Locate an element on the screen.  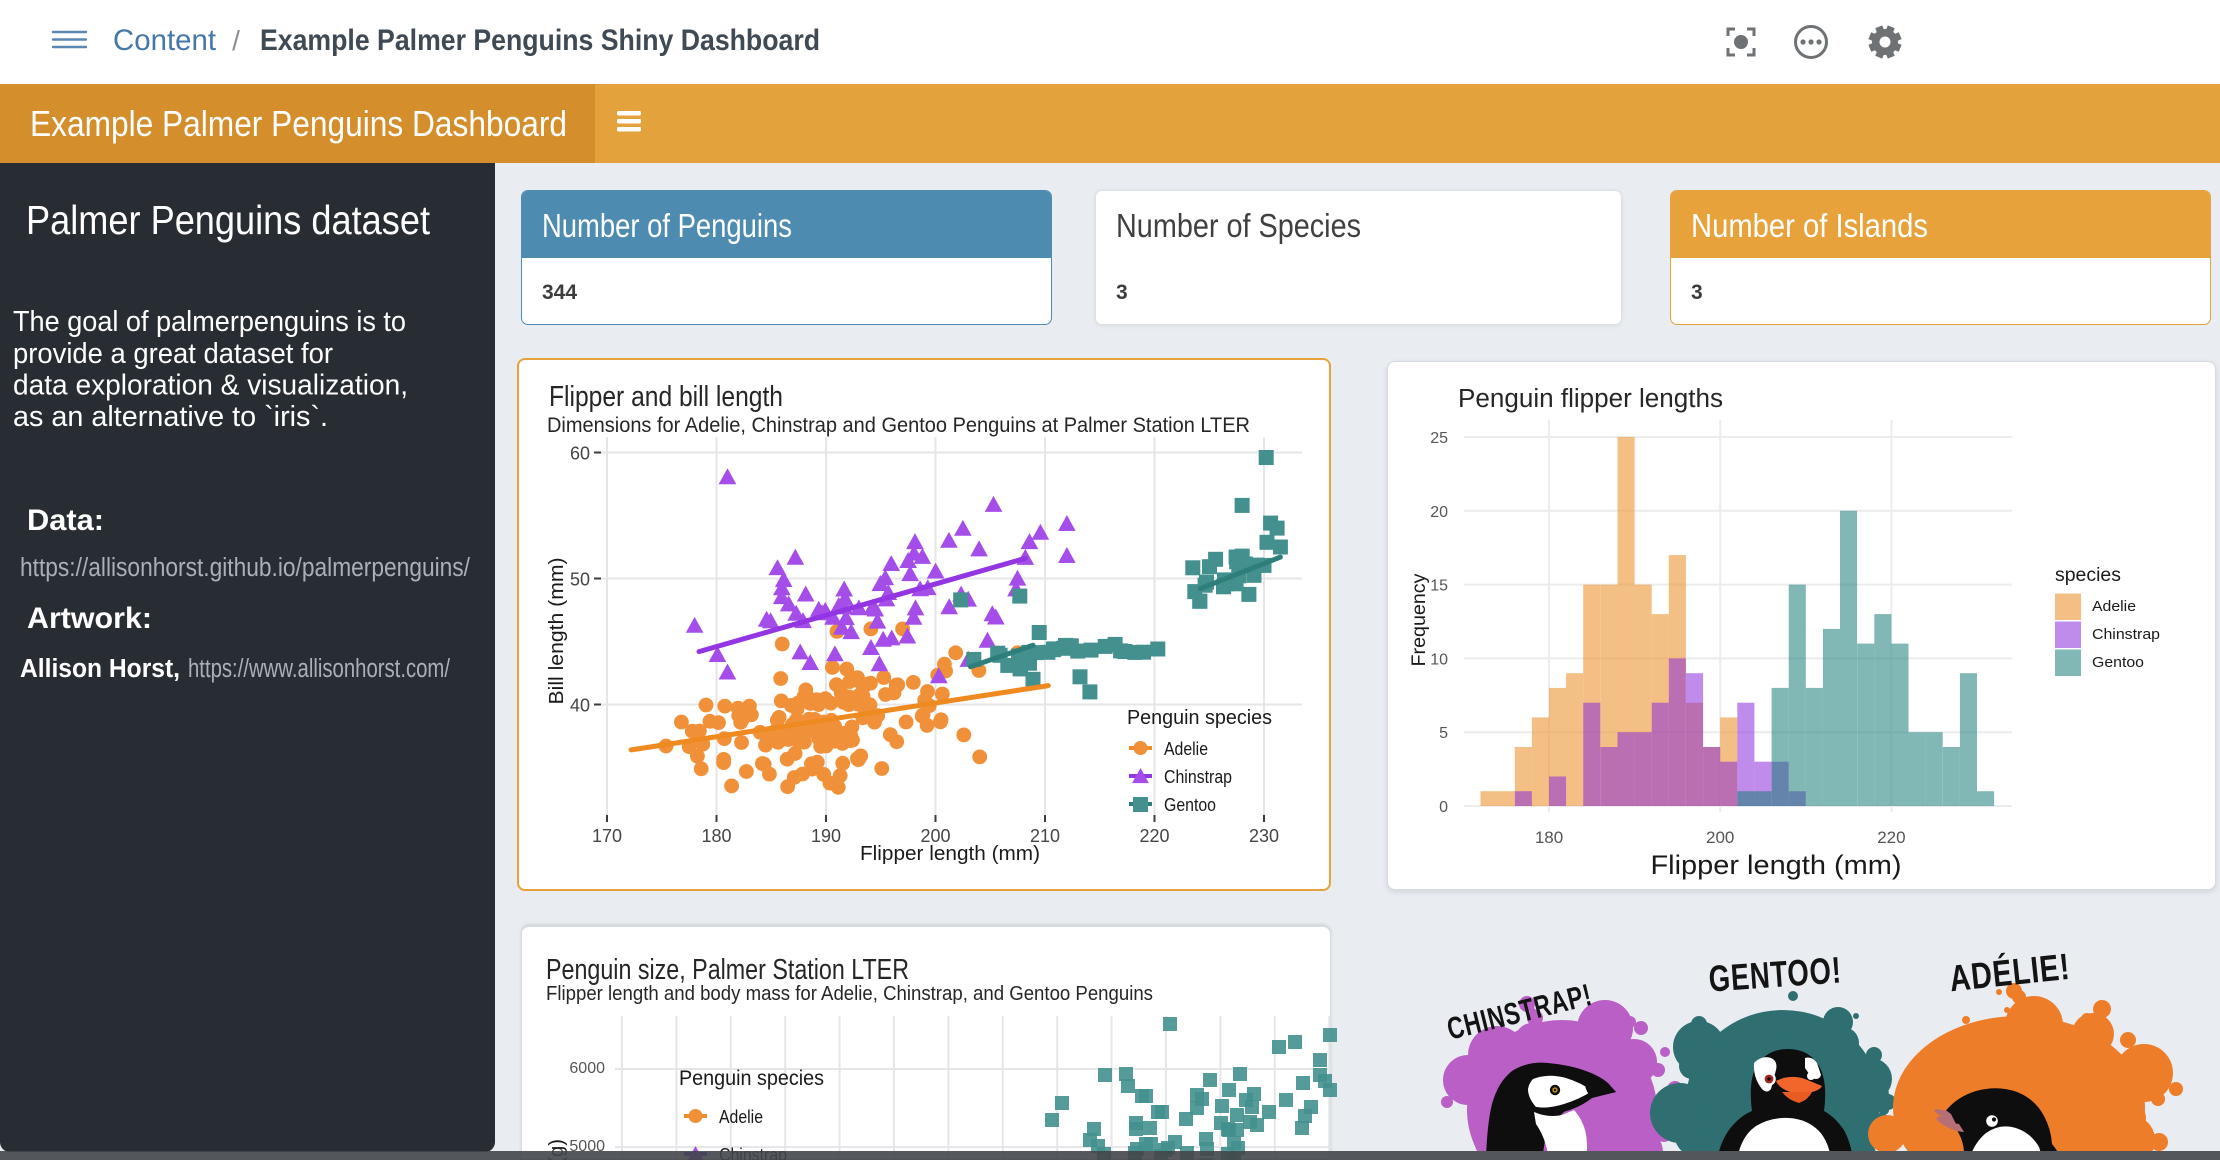
svg-text: GENTOO! is located at coordinates (1775, 974).